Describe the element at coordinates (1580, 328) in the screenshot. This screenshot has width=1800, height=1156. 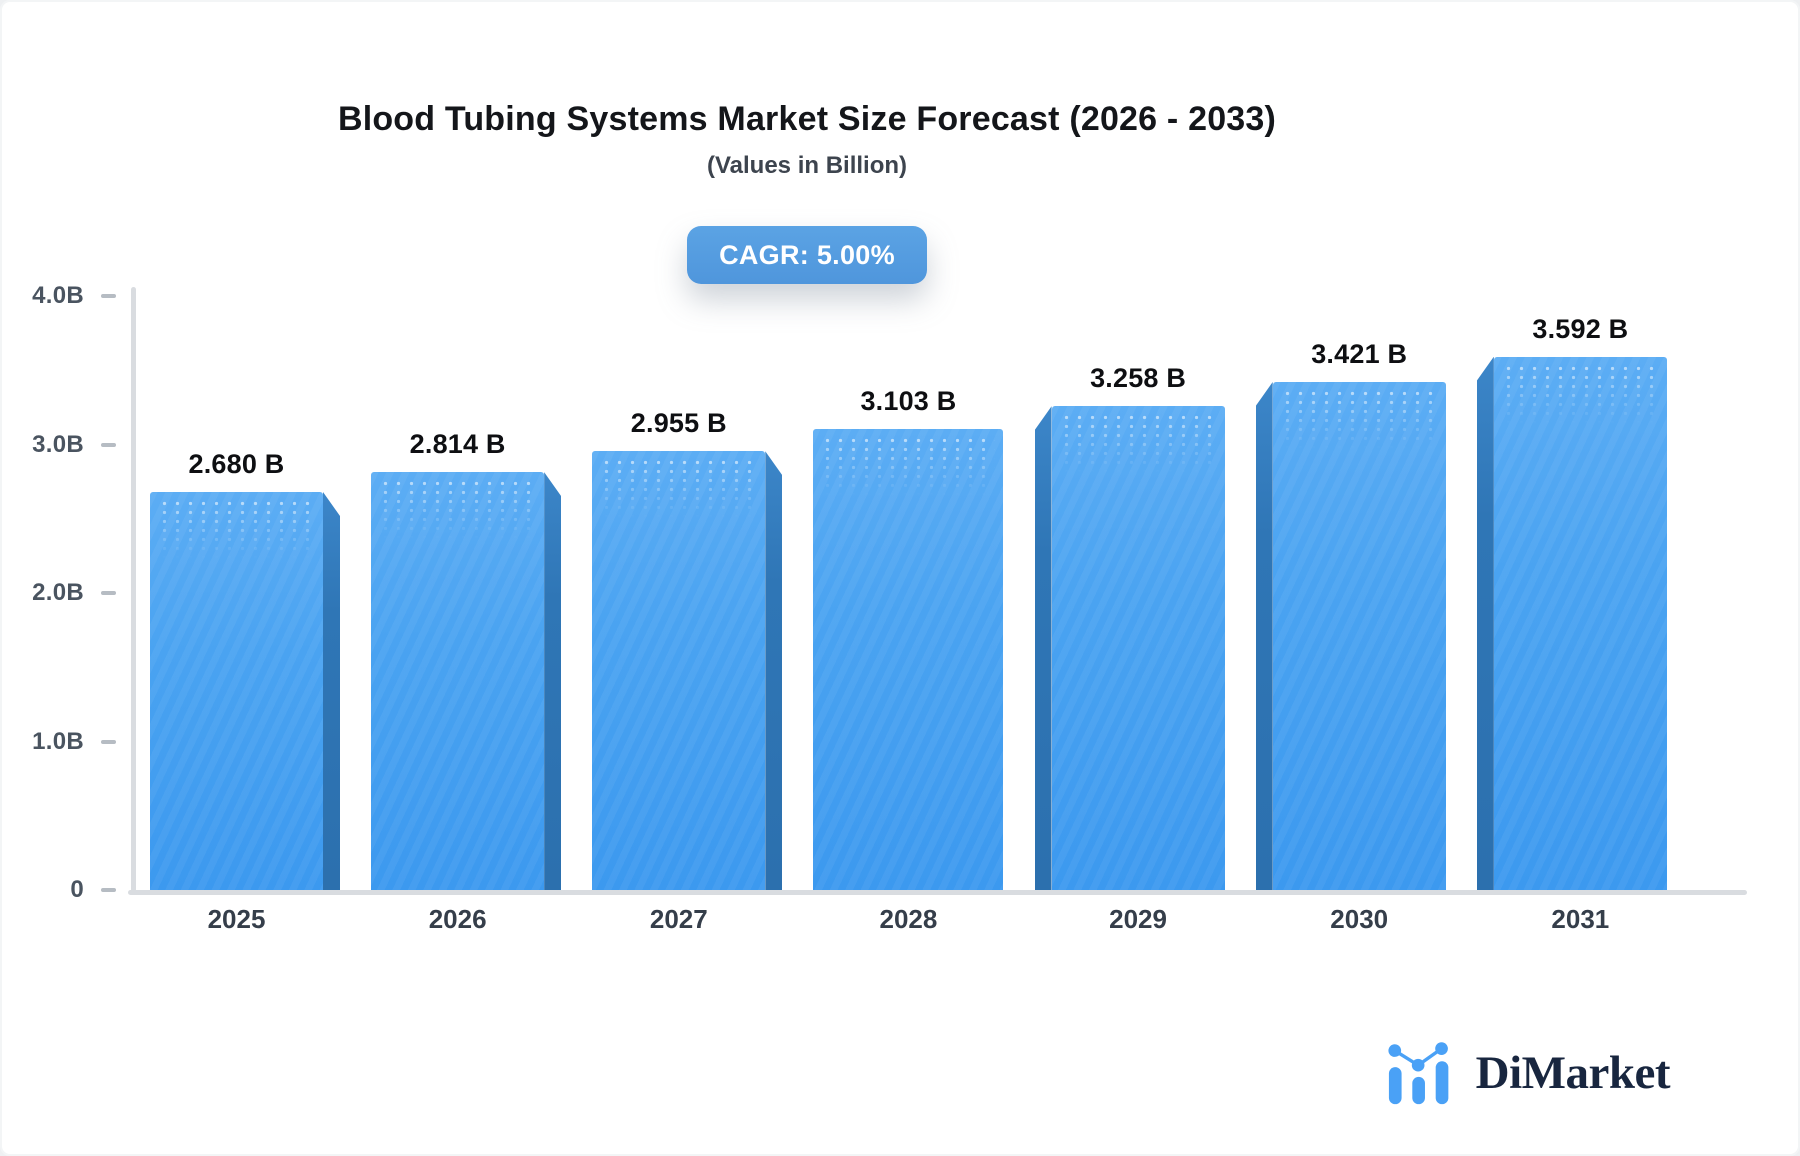
I see `bar-value-label: 3.592 B` at that location.